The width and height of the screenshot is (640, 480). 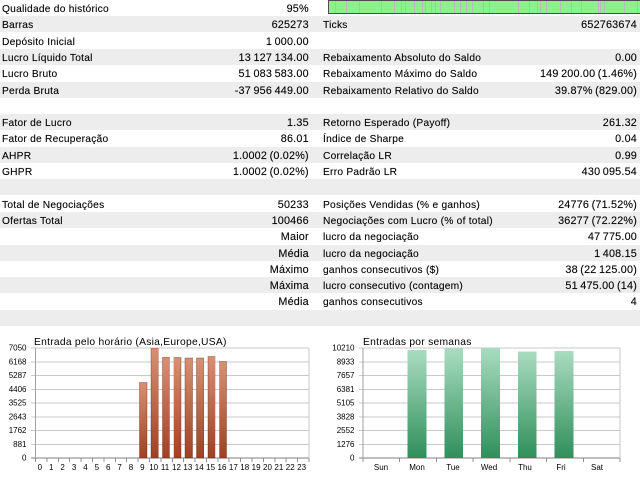 I want to click on svg-text: Tue, so click(x=453, y=467).